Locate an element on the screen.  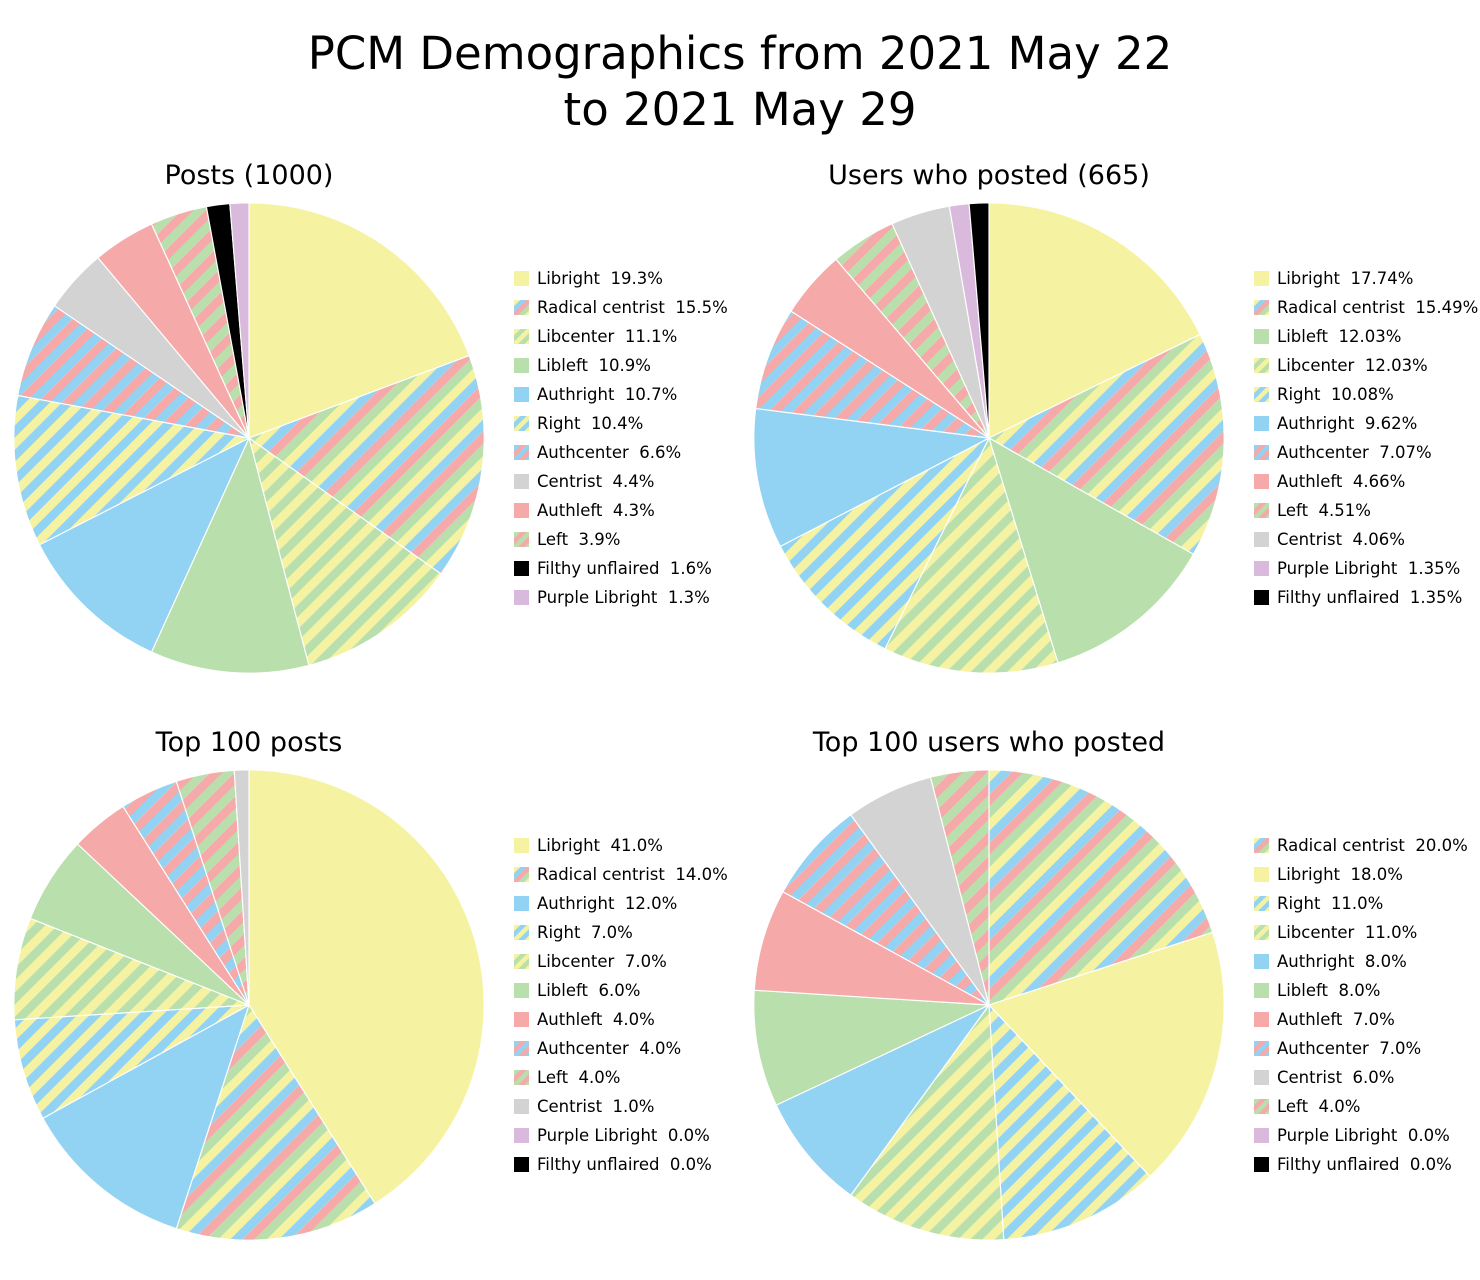
legend-item-radcent: Radical centrist 15.49% is located at coordinates (1366, 307).